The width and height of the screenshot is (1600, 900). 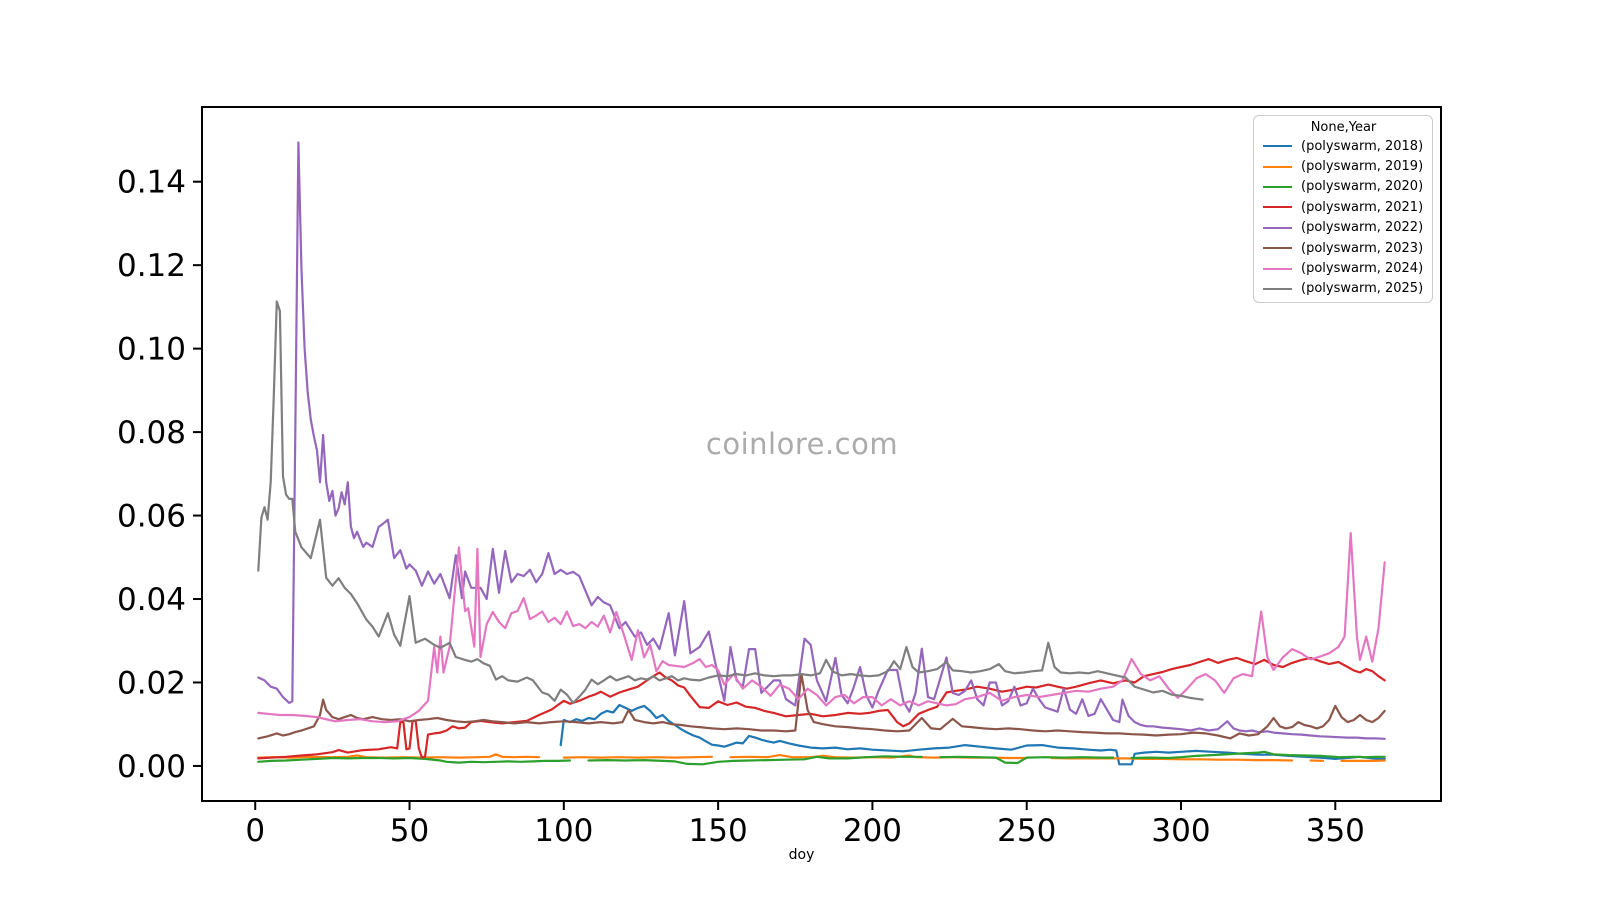 I want to click on x-tick-label: 0, so click(x=255, y=831).